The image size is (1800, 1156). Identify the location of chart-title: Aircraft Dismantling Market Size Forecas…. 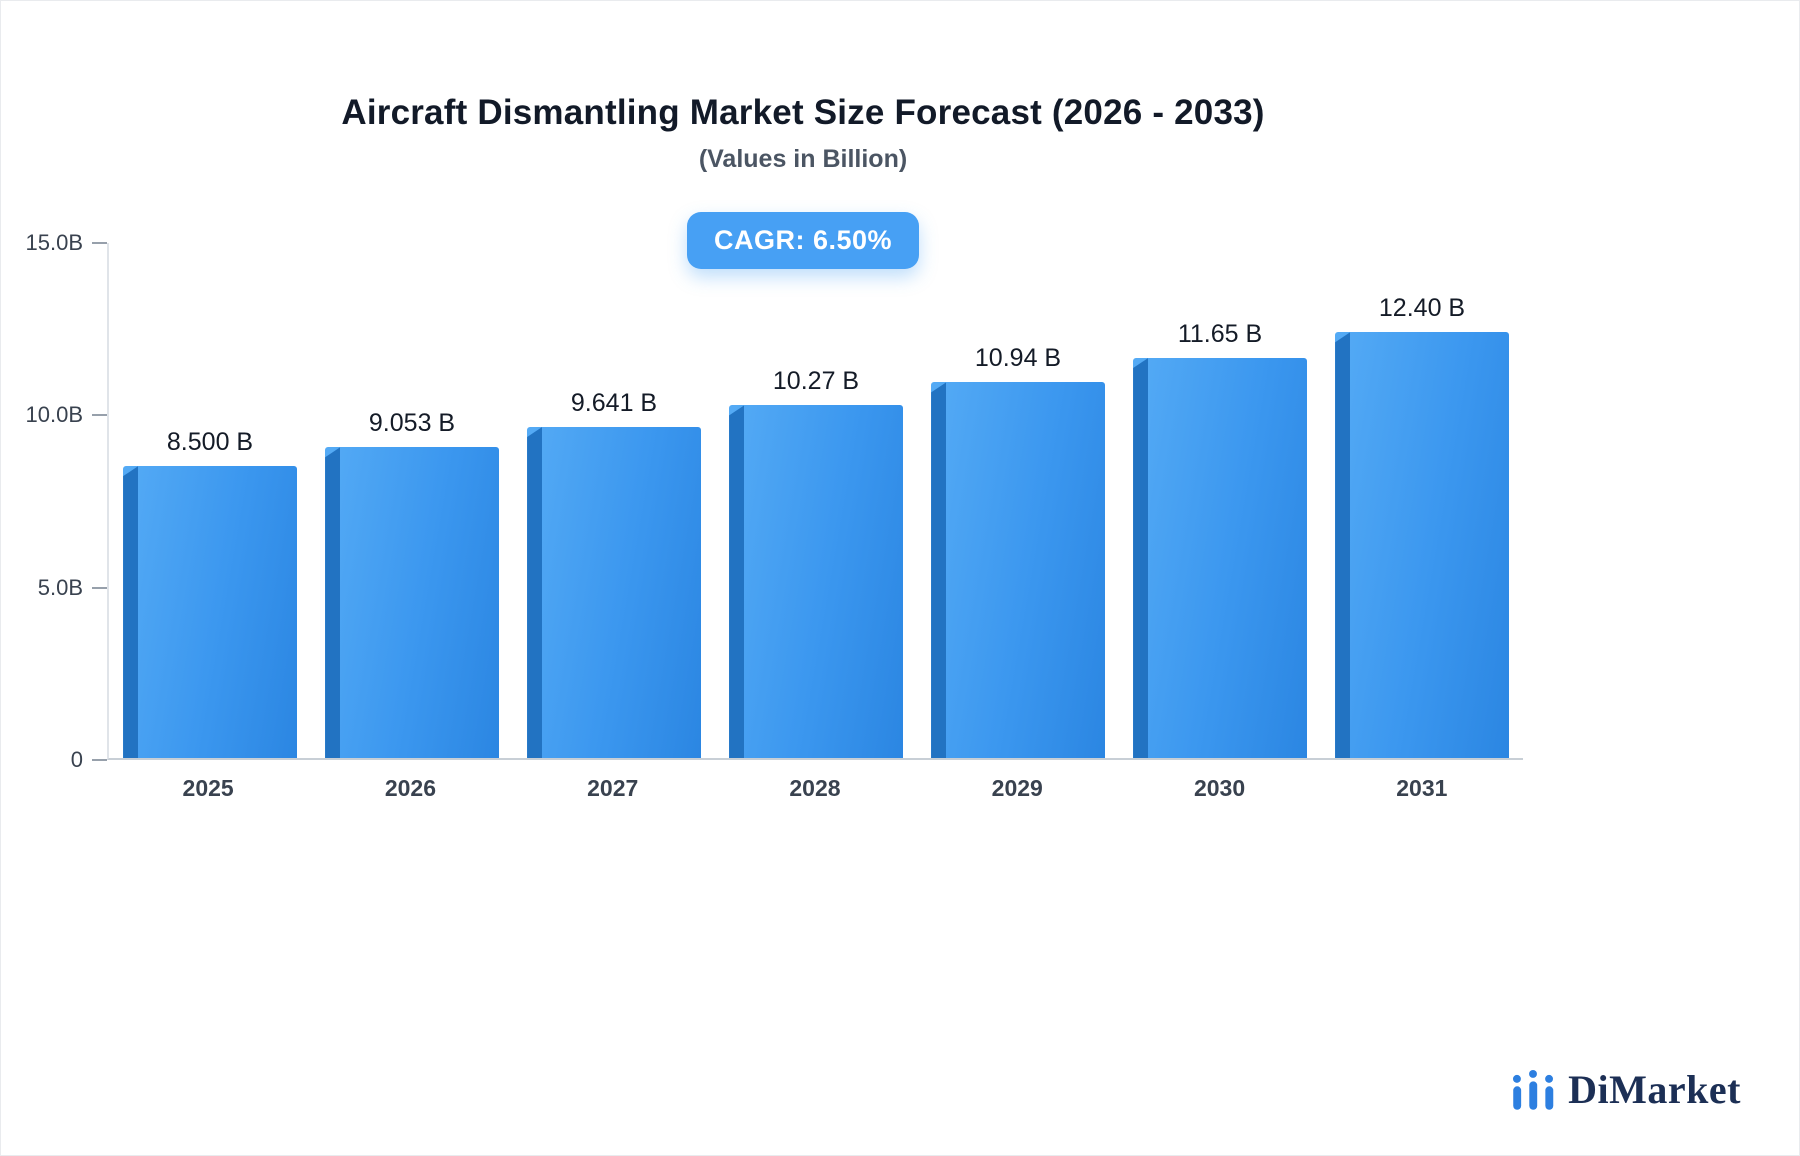
(803, 112).